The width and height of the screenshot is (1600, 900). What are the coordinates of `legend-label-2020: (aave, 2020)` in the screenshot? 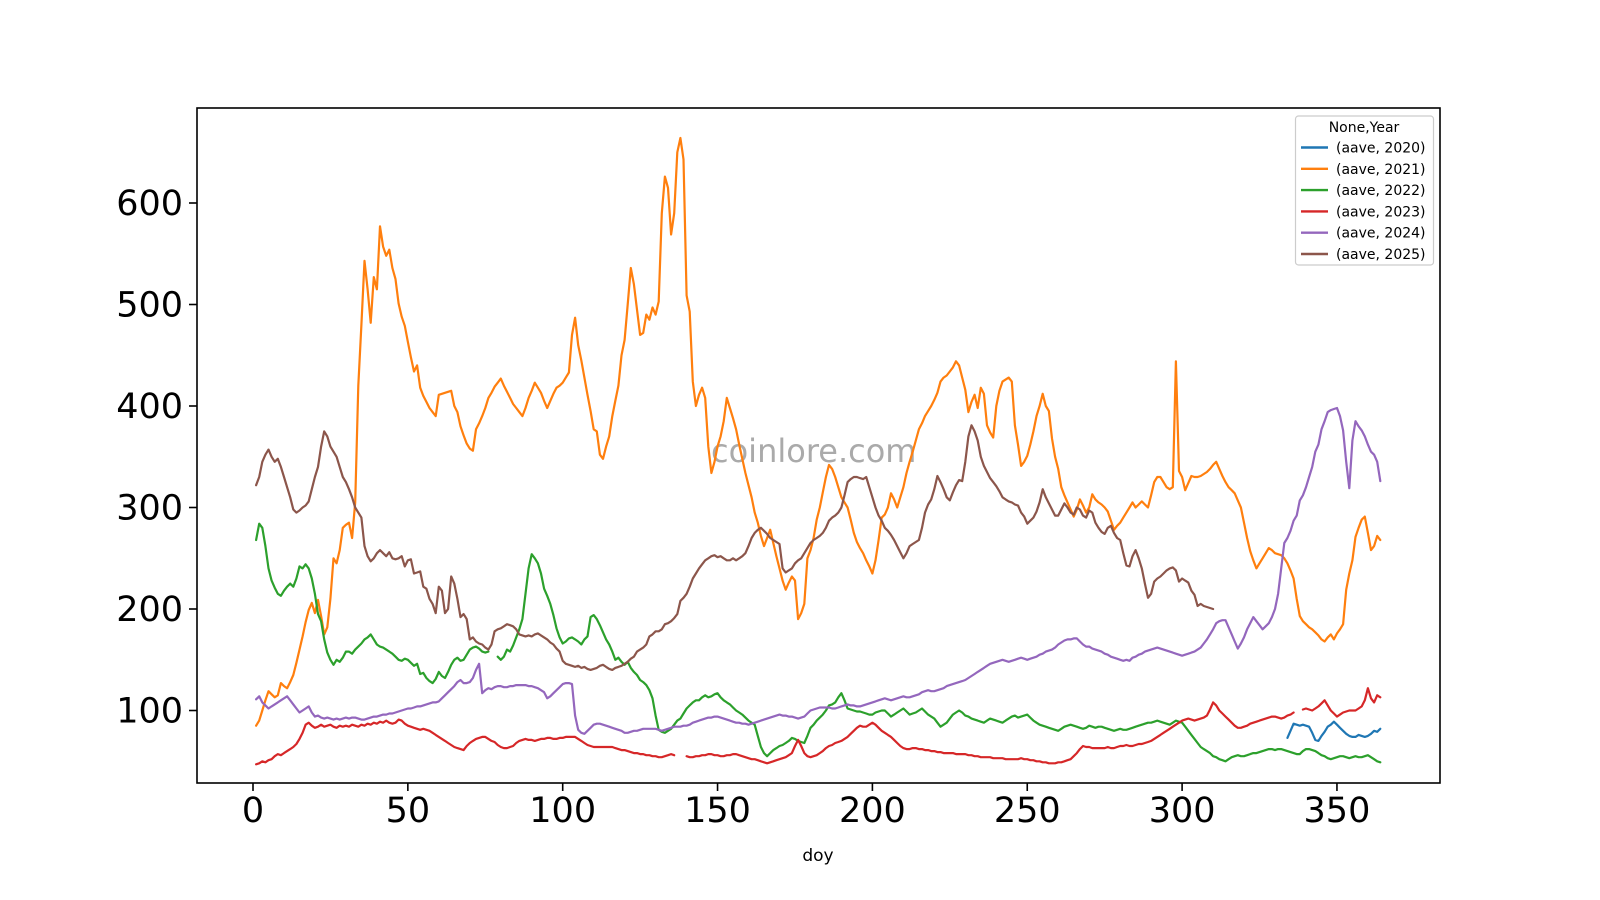 It's located at (1381, 149).